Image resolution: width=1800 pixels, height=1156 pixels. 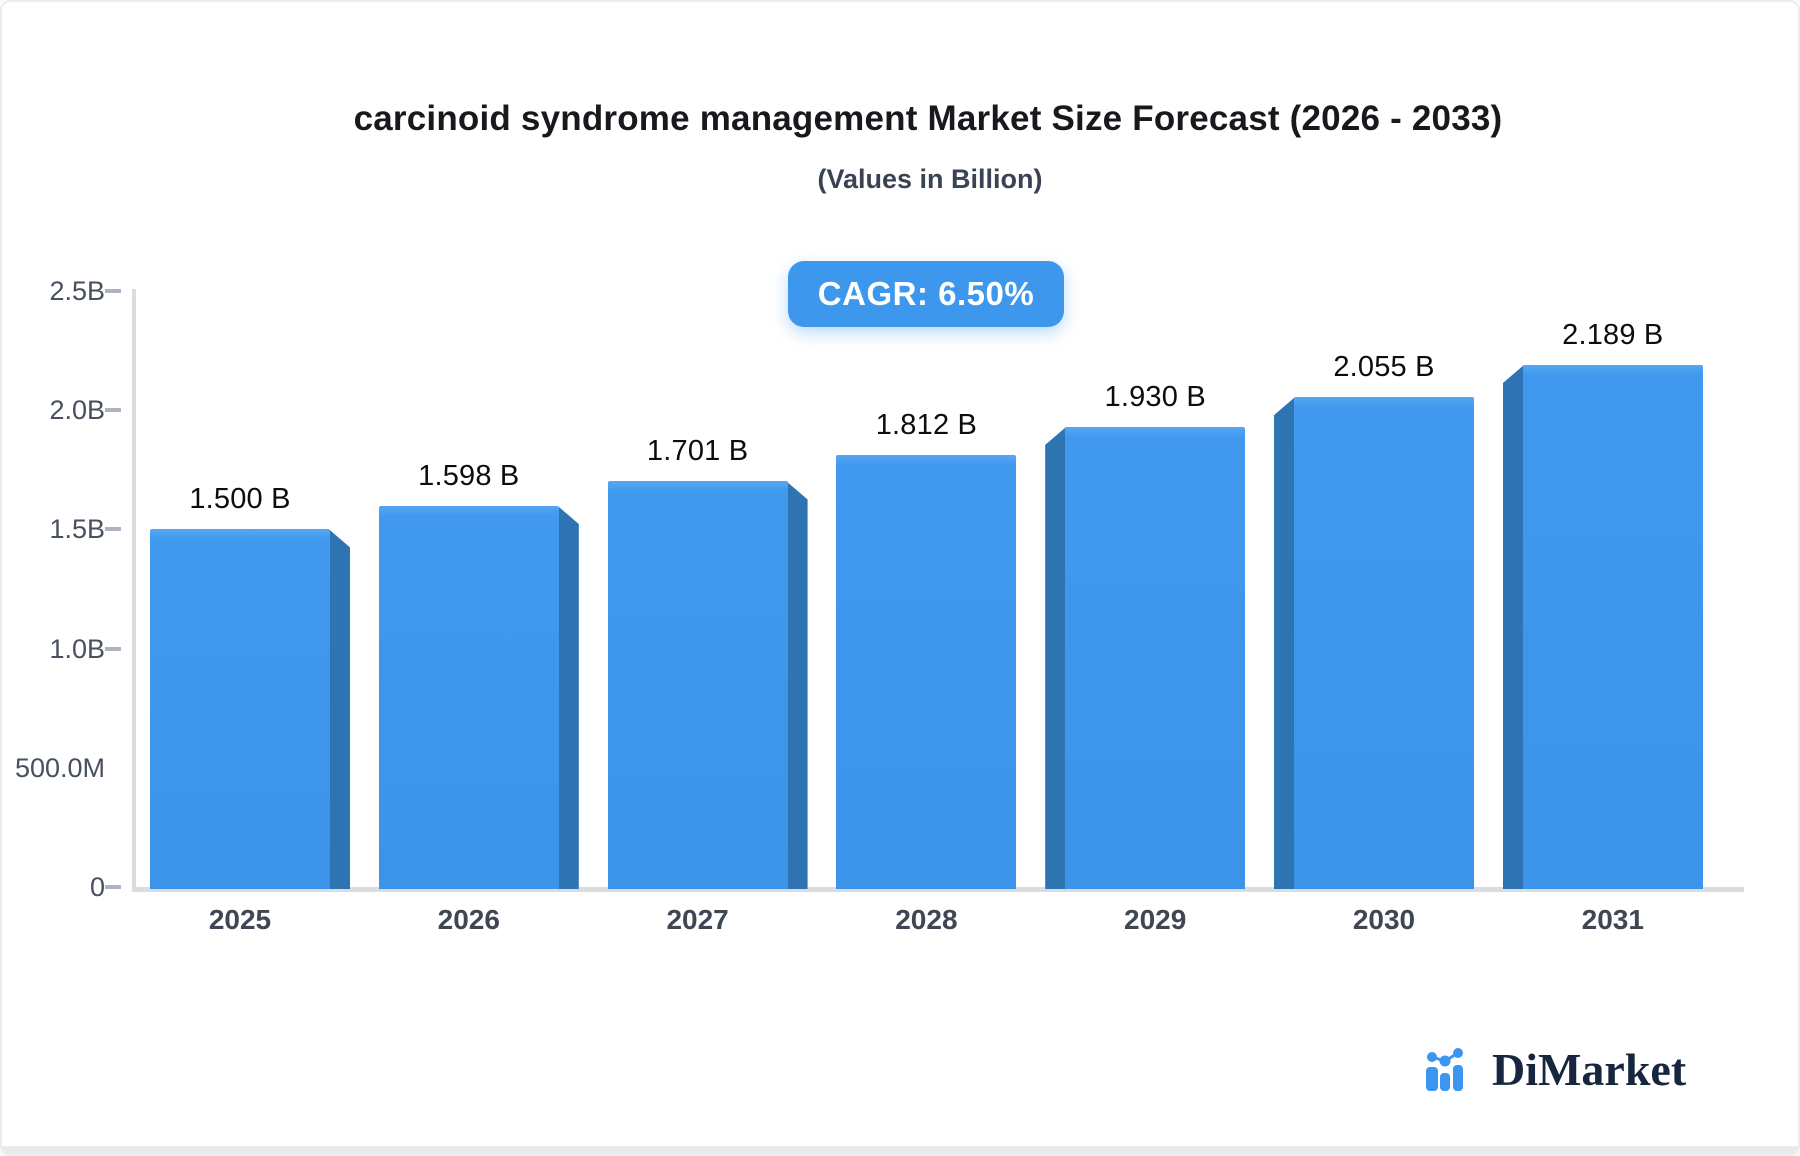 I want to click on y-tick-label: 1.0B, so click(x=77, y=648).